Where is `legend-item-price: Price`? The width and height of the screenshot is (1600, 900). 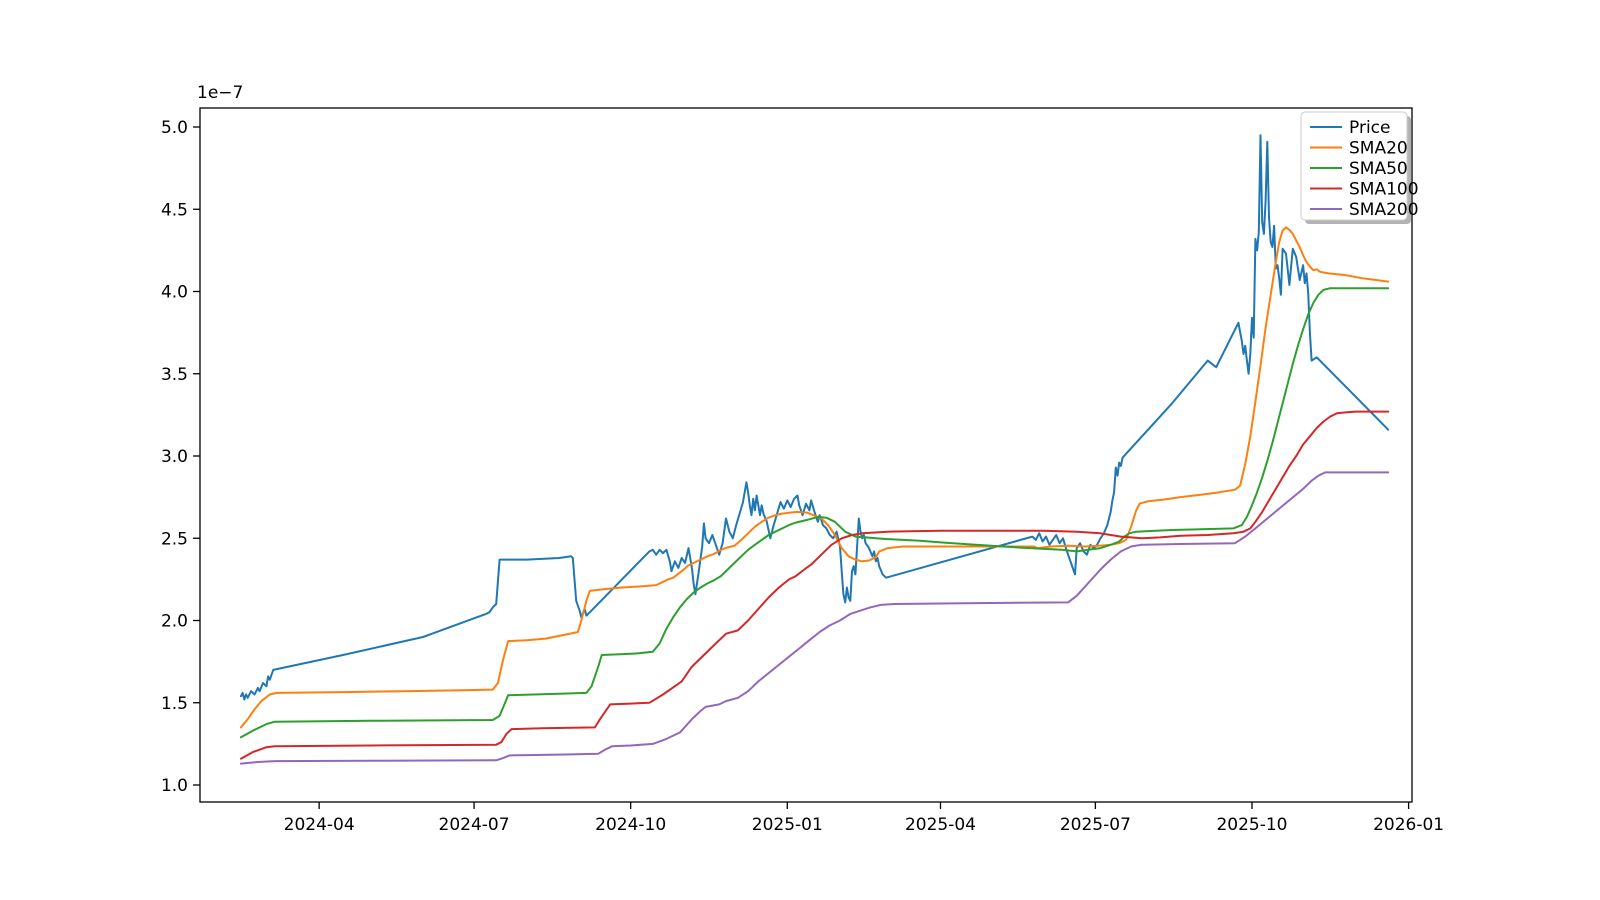
legend-item-price: Price is located at coordinates (1350, 128).